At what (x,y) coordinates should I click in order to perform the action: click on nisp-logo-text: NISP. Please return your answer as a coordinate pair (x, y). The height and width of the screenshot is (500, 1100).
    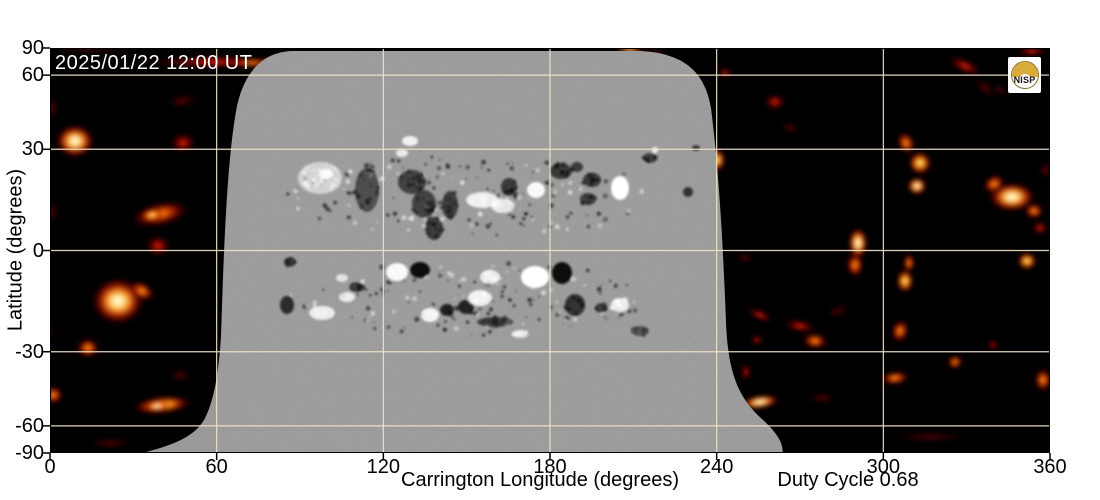
    Looking at the image, I should click on (1024, 80).